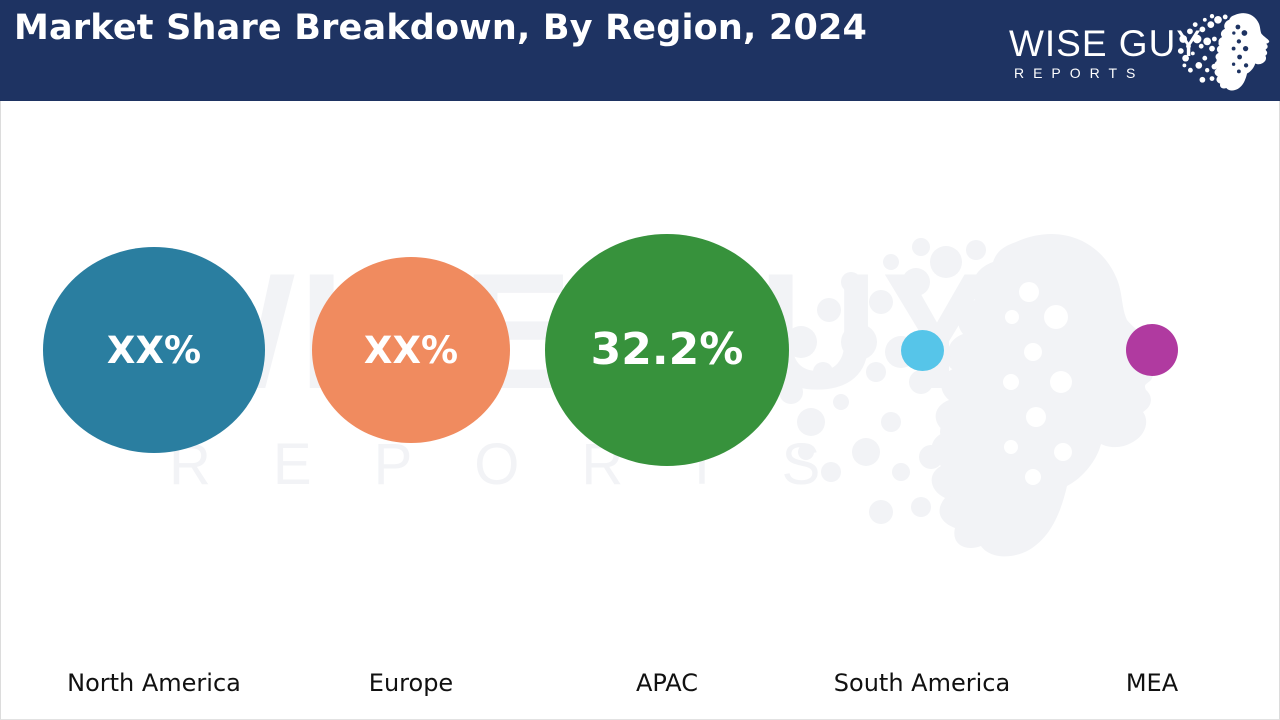 The image size is (1280, 720). Describe the element at coordinates (667, 683) in the screenshot. I see `category-label: APAC` at that location.